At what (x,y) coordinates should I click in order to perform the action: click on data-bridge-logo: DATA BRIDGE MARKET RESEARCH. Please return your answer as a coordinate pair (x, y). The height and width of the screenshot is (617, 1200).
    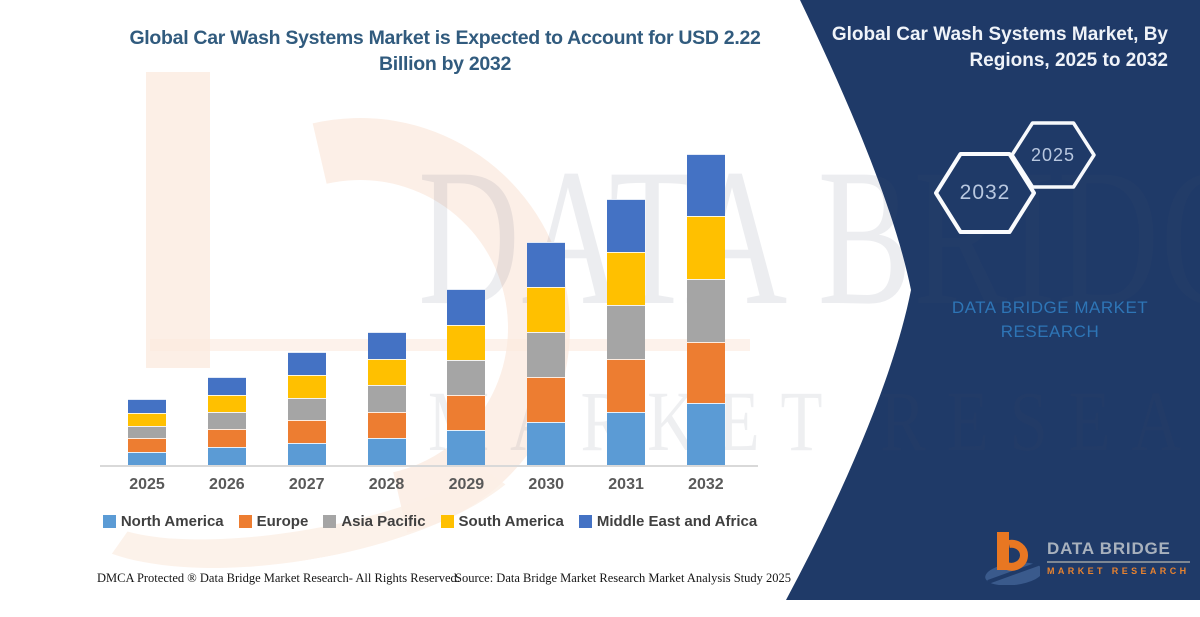
    Looking at the image, I should click on (1087, 557).